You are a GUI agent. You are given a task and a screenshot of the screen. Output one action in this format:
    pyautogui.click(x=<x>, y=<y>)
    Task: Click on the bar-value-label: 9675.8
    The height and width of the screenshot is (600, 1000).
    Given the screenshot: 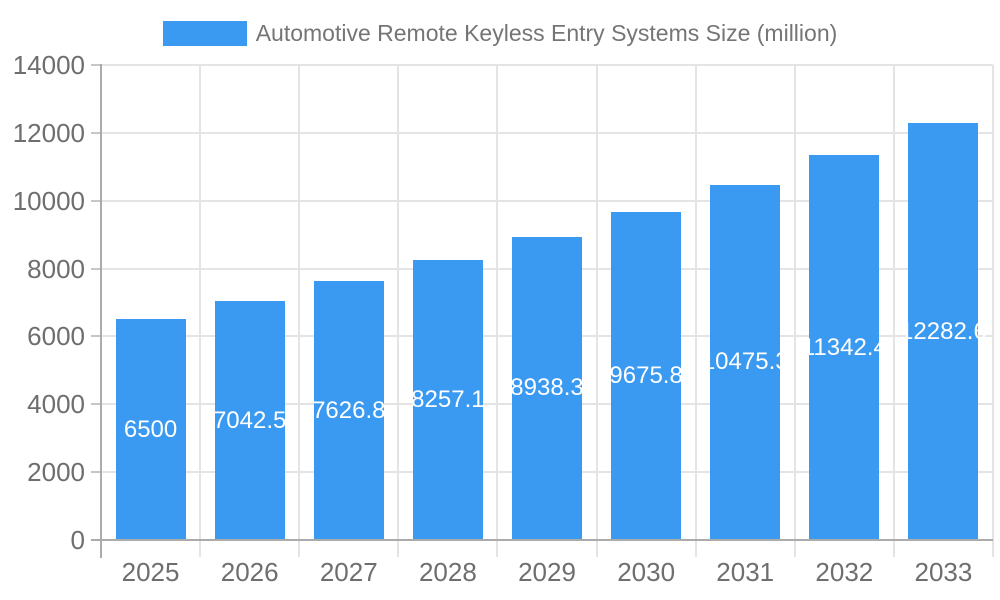 What is the action you would take?
    pyautogui.click(x=646, y=375)
    